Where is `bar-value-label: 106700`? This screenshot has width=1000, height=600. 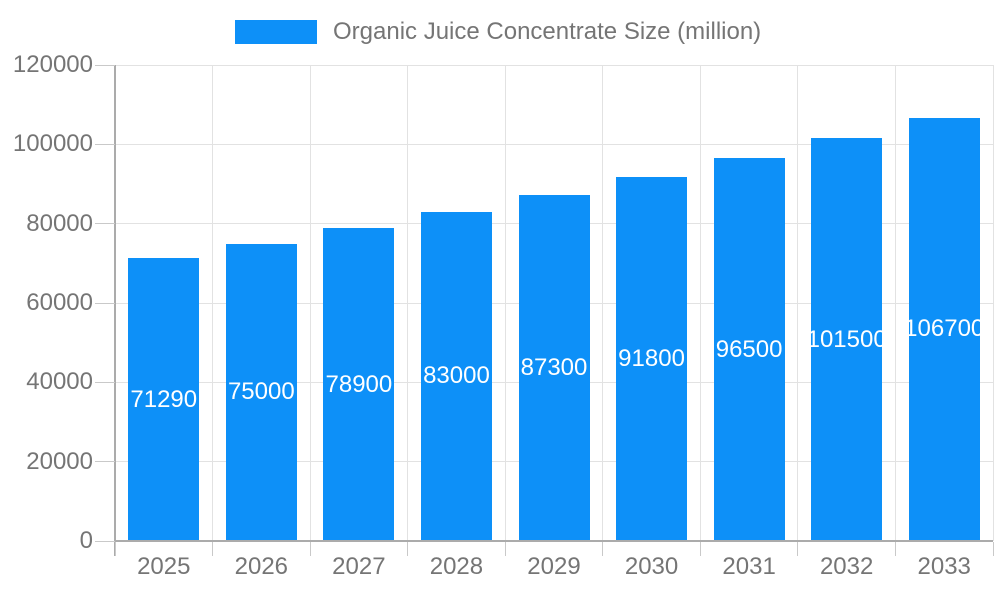
bar-value-label: 106700 is located at coordinates (944, 329).